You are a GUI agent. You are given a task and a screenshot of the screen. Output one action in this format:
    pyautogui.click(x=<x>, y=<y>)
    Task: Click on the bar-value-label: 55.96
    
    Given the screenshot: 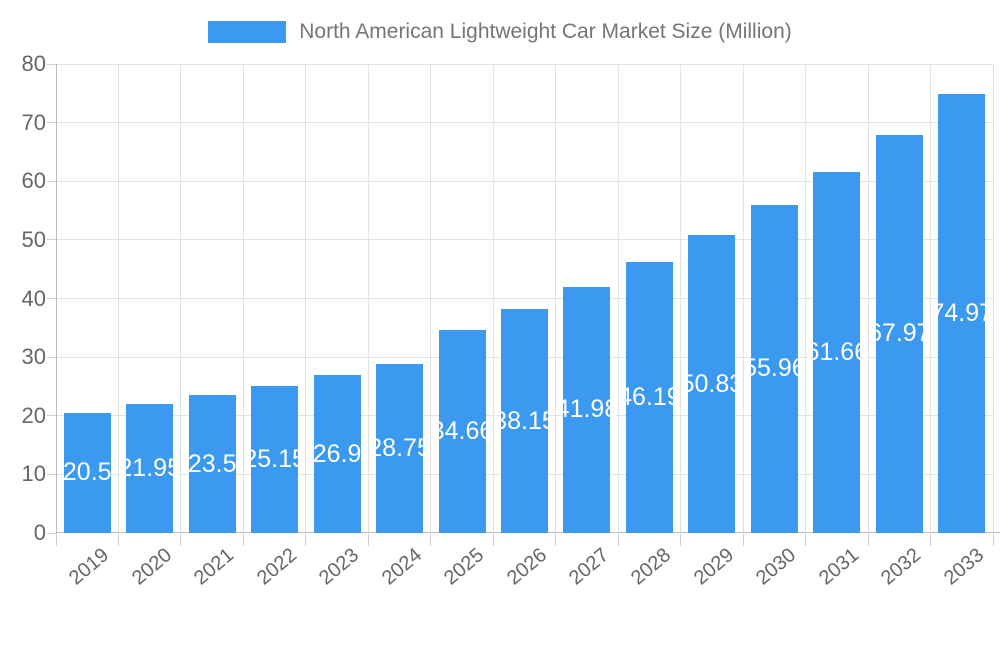 What is the action you would take?
    pyautogui.click(x=774, y=368)
    